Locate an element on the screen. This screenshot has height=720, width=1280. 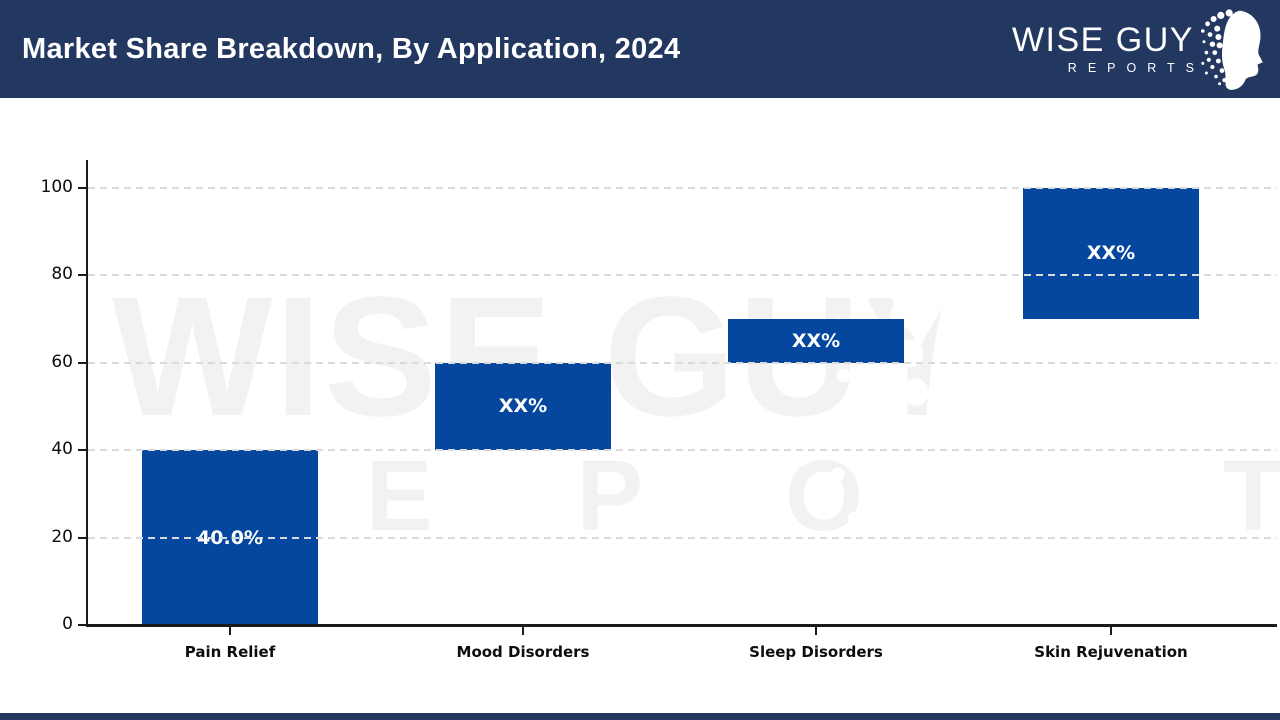
logo-subtitle: REPORTS is located at coordinates (1136, 68).